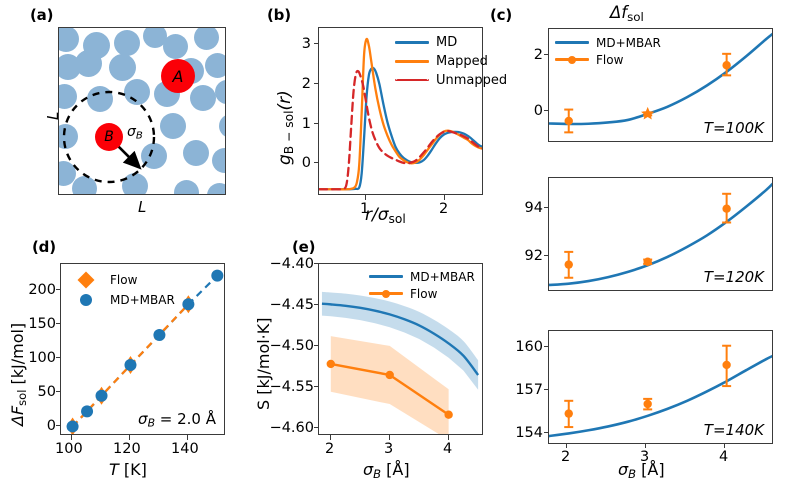  I want to click on panel-c-xtick-4: 4, so click(724, 457).